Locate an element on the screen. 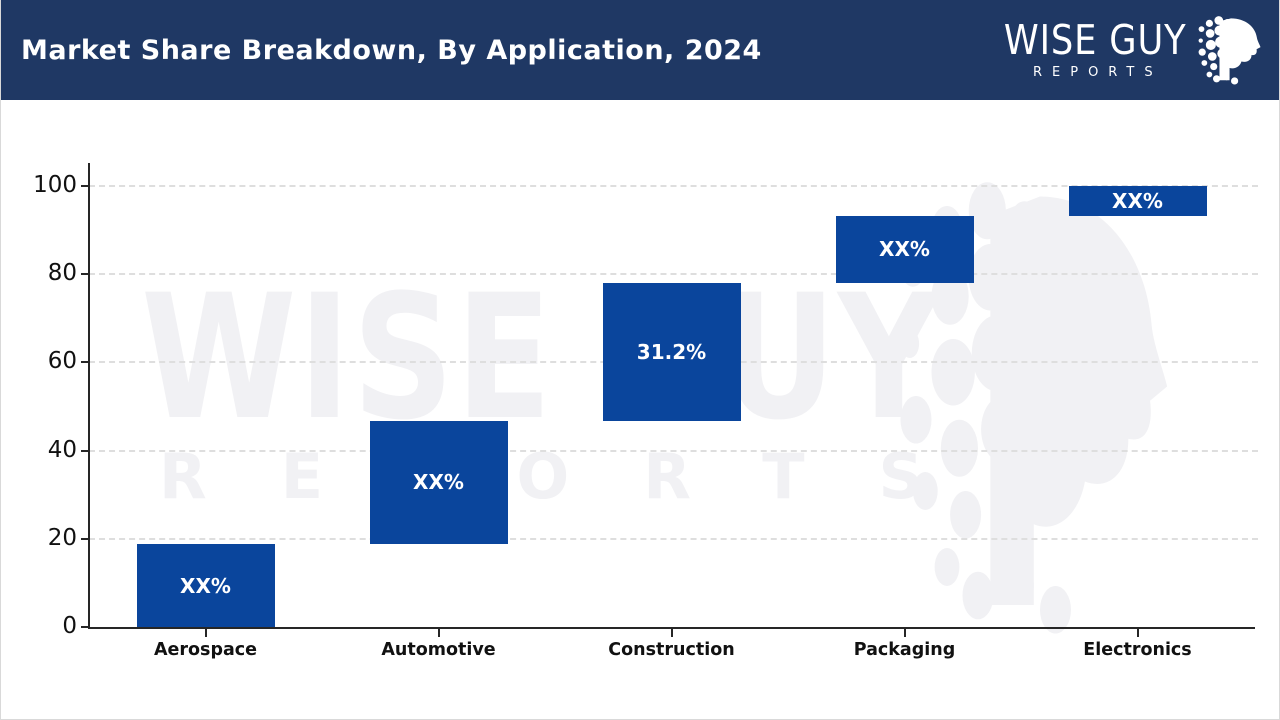  x-axis-category-label: Electronics is located at coordinates (1137, 650).